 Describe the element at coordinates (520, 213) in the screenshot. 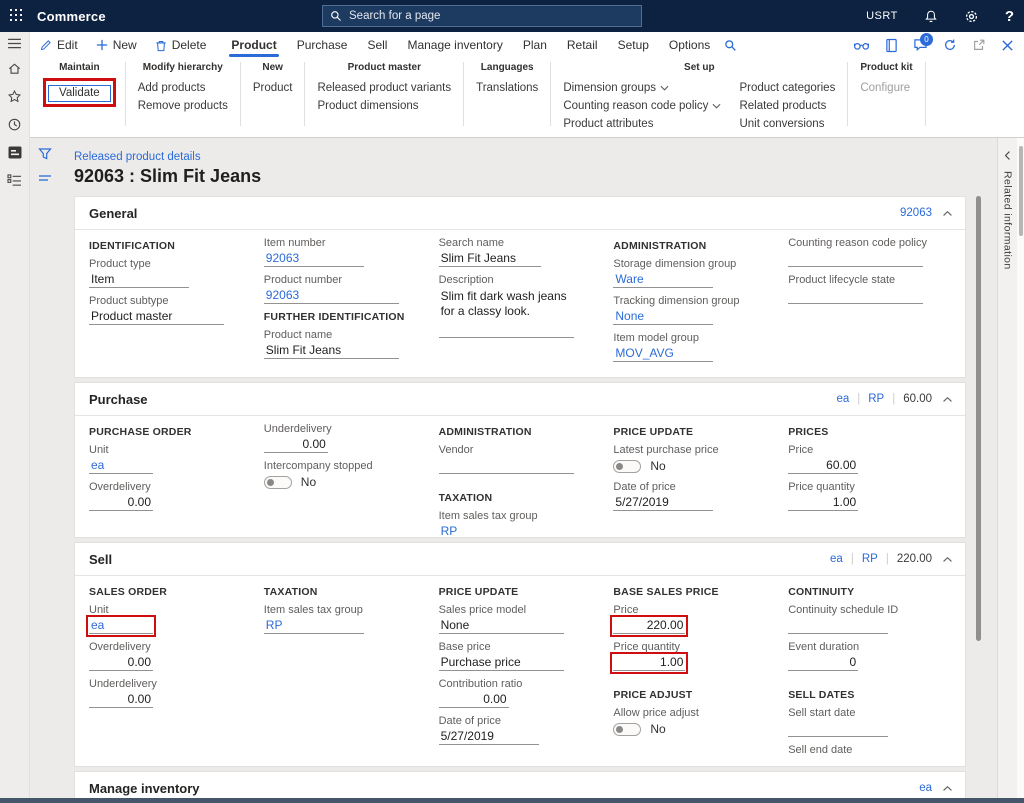

I see `section-header-general: General 92063` at that location.